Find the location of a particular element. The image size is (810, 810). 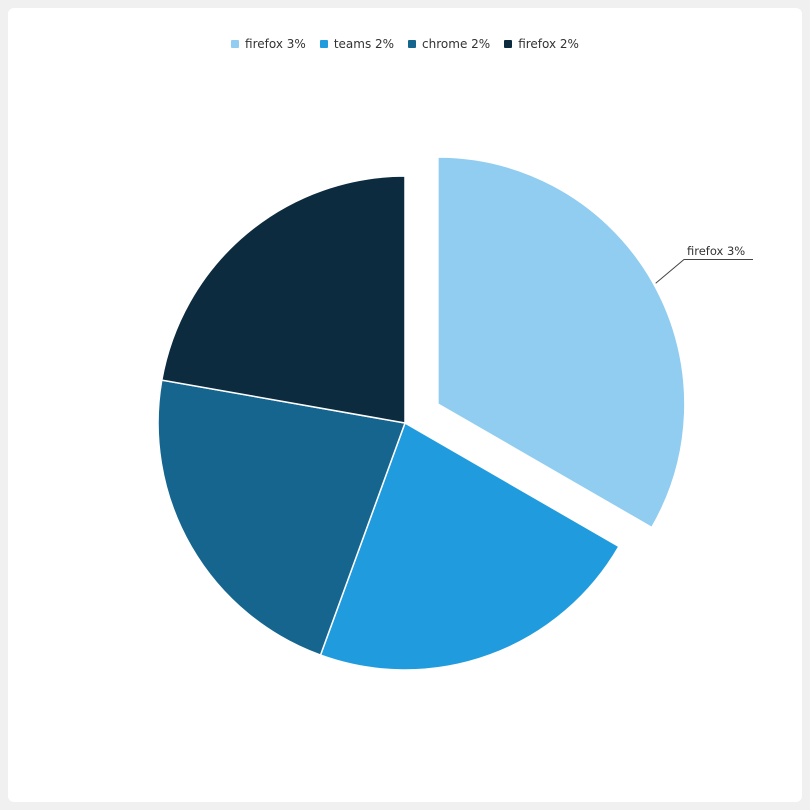

chart-legend: firefox 3% teams 2% chrome 2% firefox 2% is located at coordinates (405, 44).